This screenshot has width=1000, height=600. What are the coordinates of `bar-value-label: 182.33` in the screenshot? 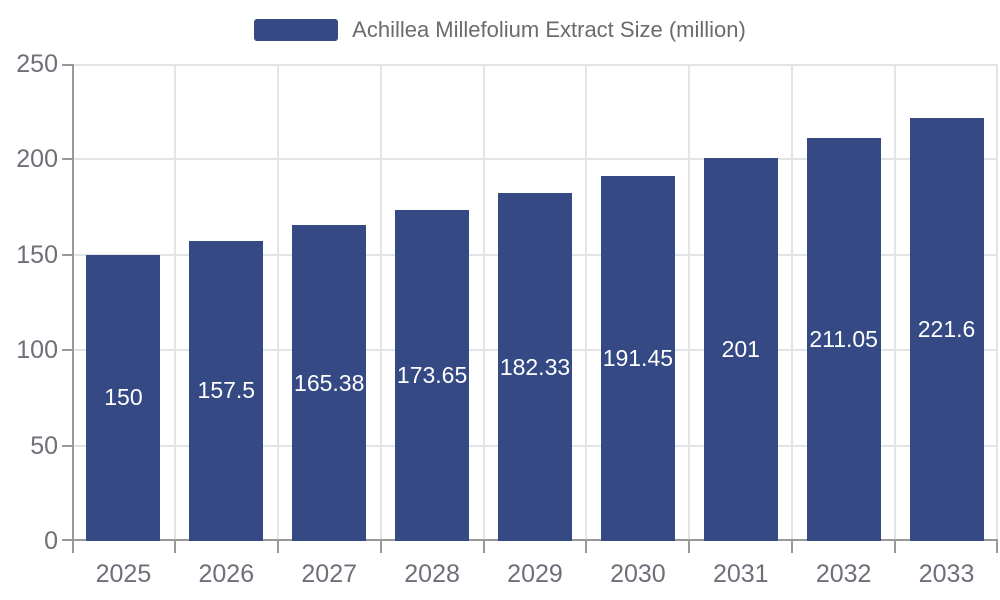 It's located at (535, 366).